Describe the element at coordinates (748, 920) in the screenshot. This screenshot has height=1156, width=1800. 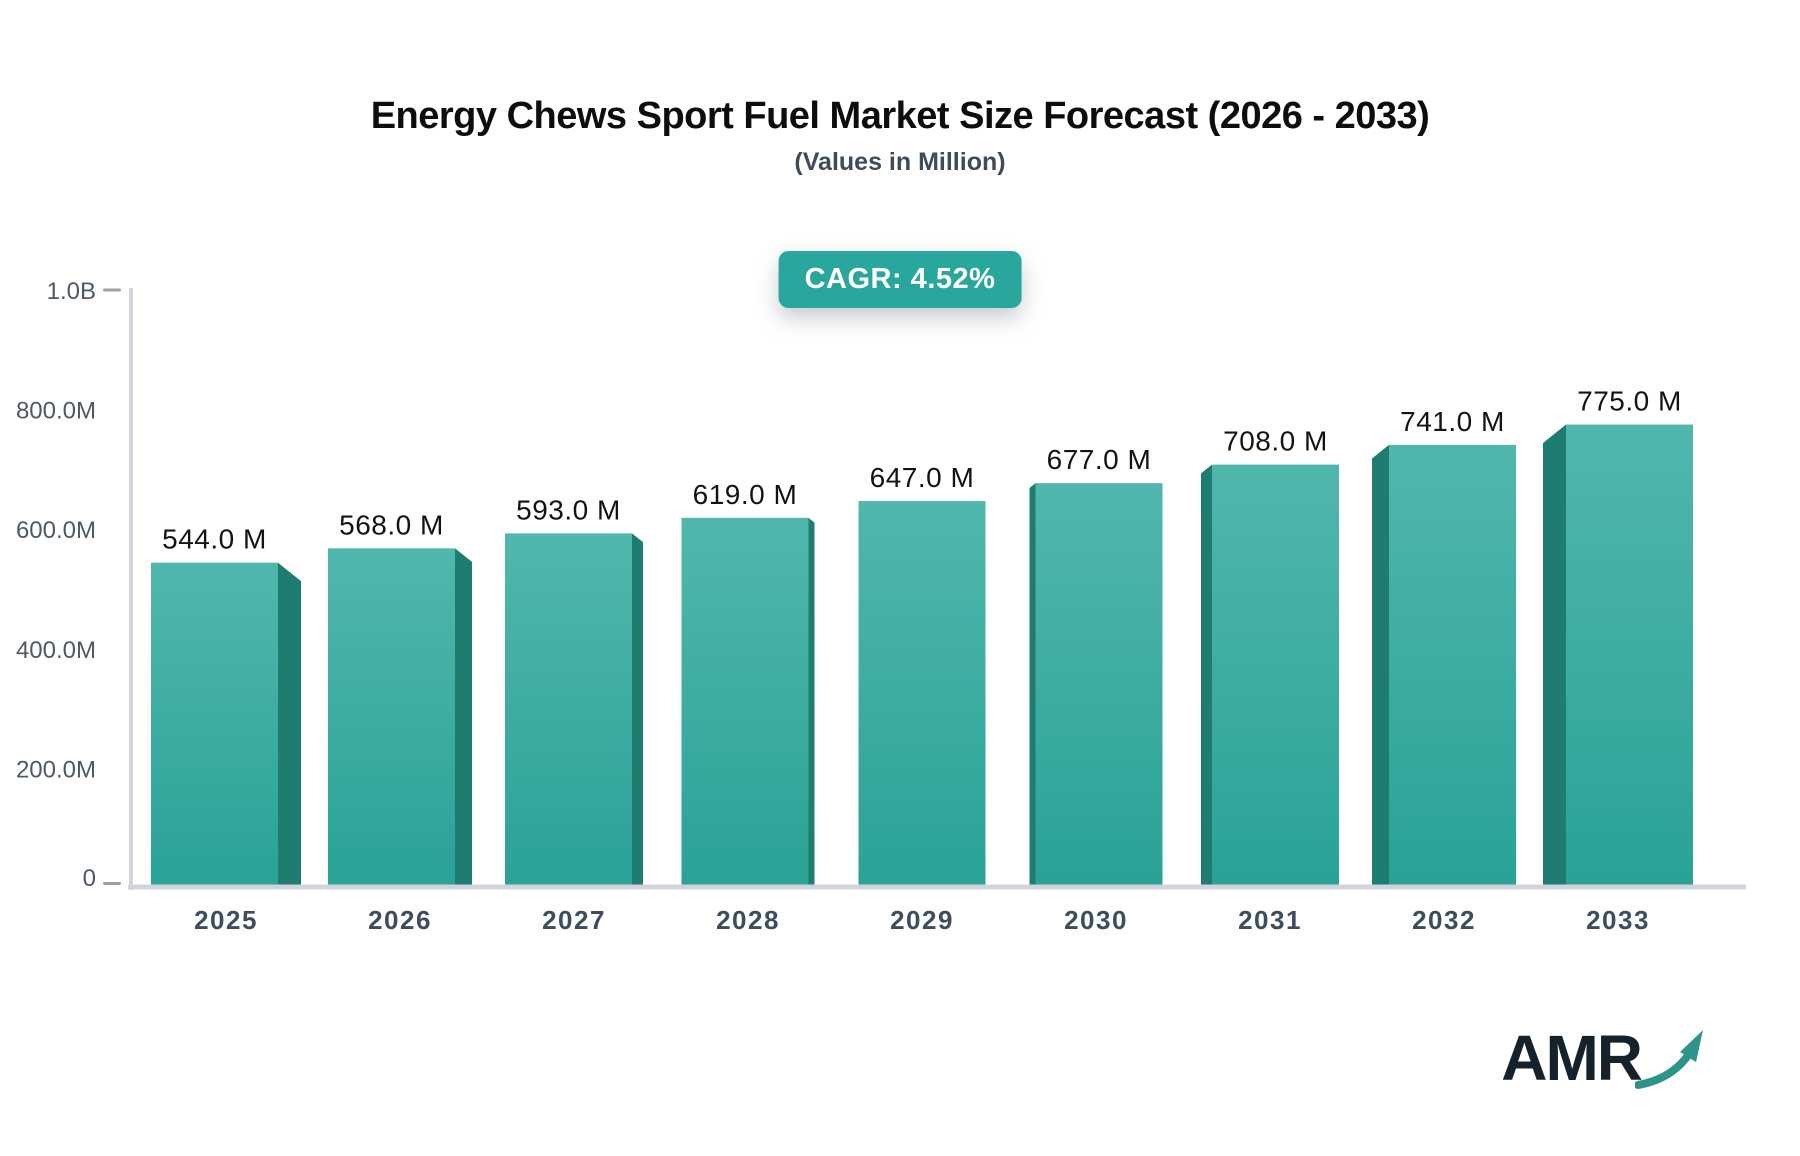
I see `x-axis-label: 2028` at that location.